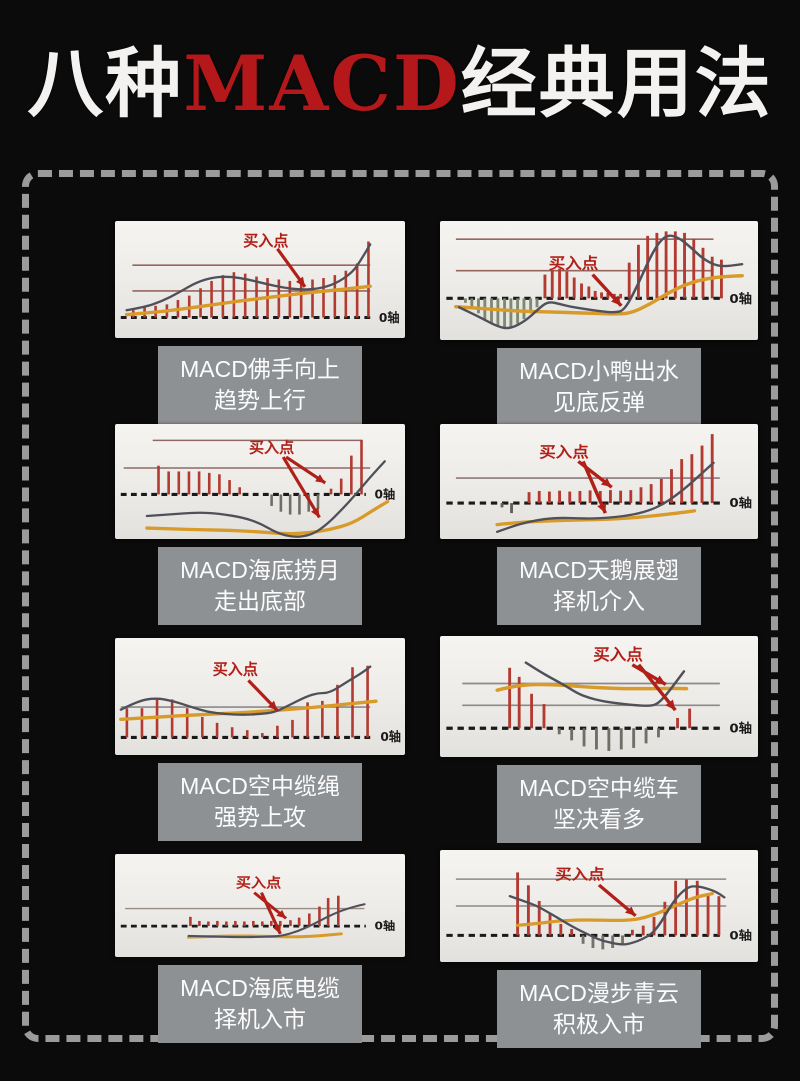  Describe the element at coordinates (258, 488) in the screenshot. I see `macd-mini-chart-3: 买入点 0轴` at that location.